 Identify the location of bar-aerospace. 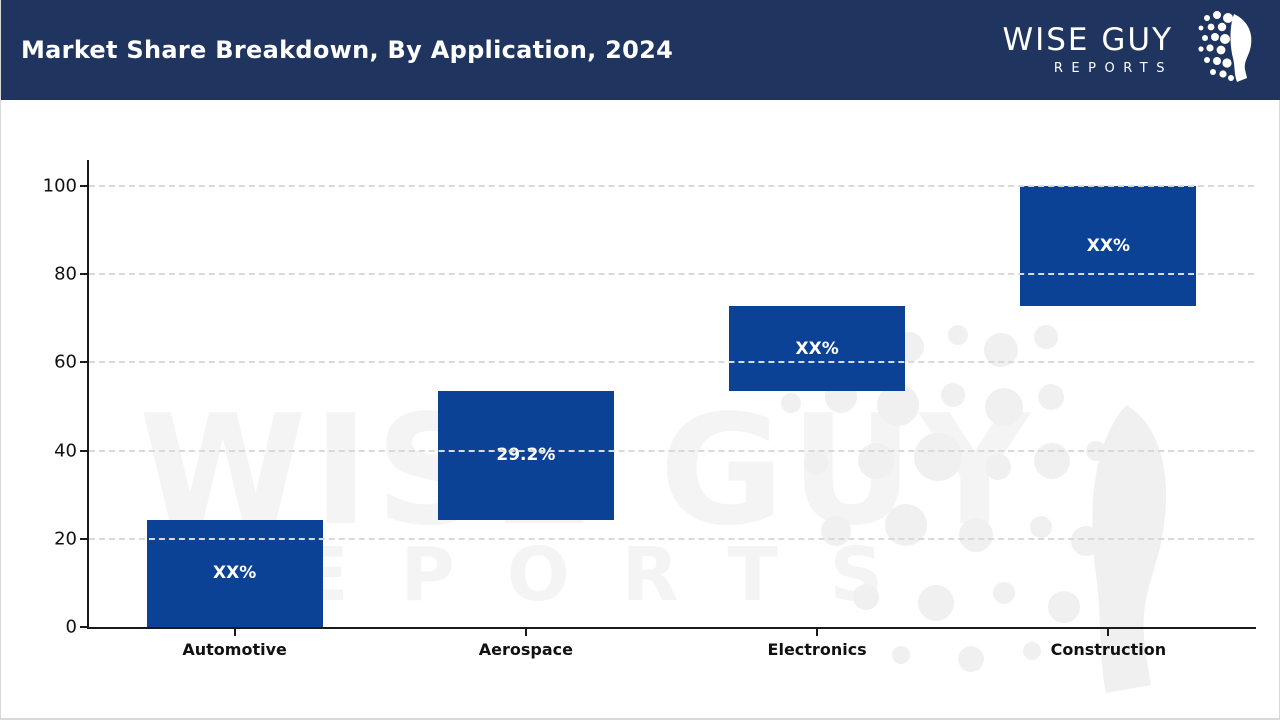
(525, 455).